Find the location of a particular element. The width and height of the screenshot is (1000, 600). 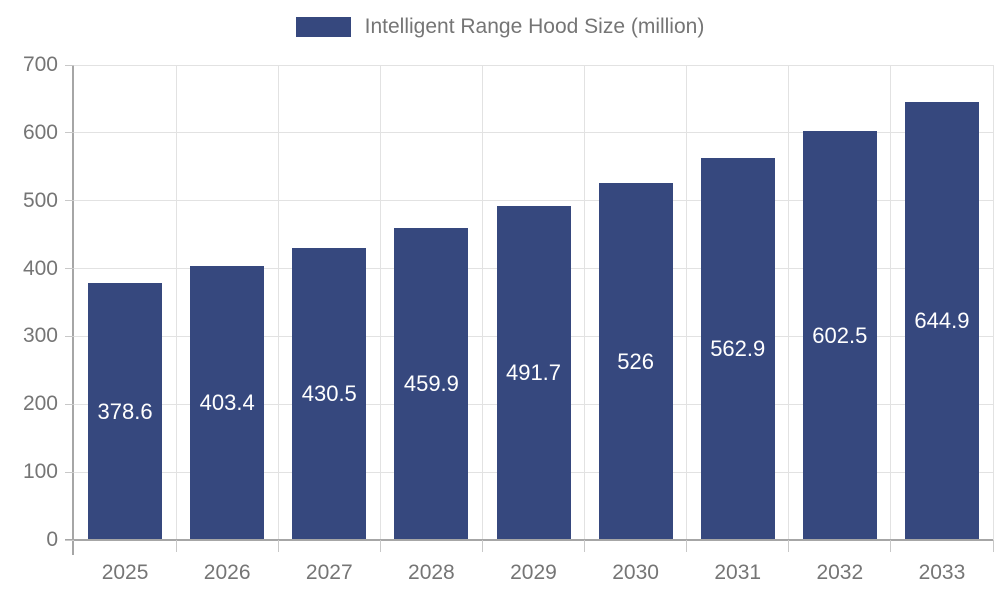

legend: Intelligent Range Hood Size (million) is located at coordinates (500, 26).